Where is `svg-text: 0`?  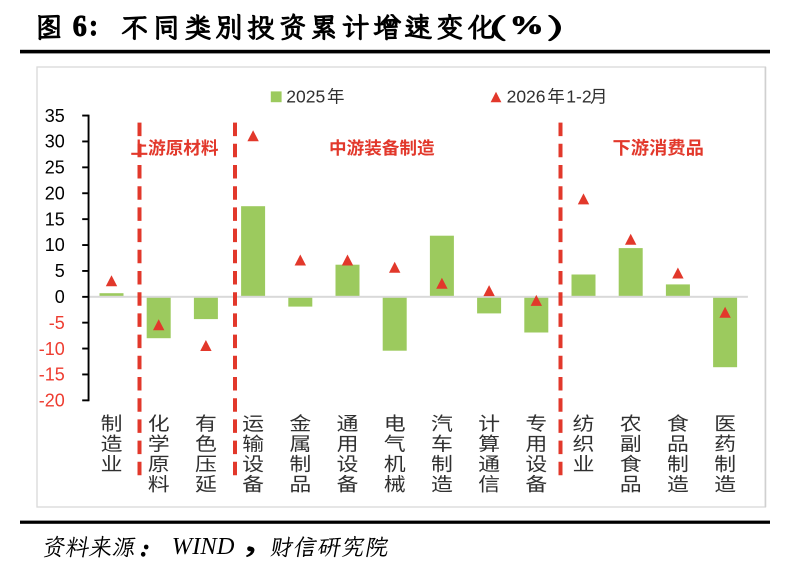 svg-text: 0 is located at coordinates (60, 297).